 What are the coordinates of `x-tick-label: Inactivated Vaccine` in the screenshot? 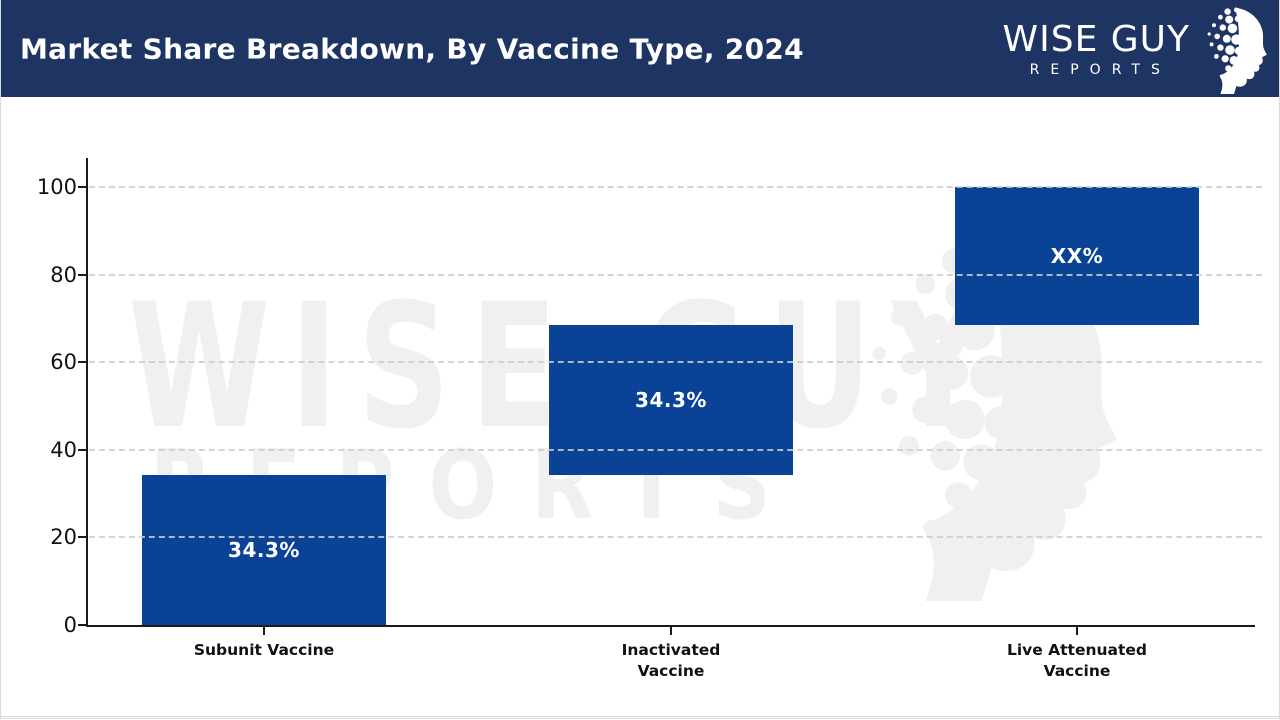 It's located at (671, 660).